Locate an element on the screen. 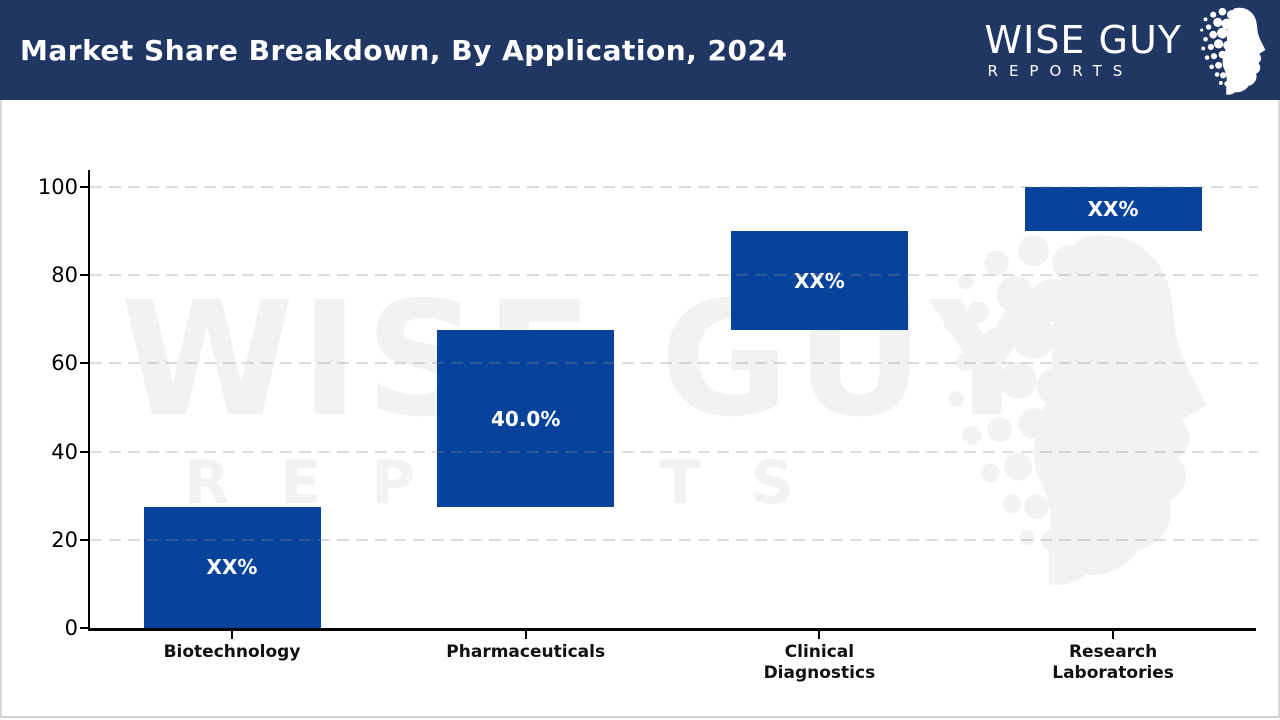 The width and height of the screenshot is (1280, 720). y-tick-label: 20 is located at coordinates (64, 539).